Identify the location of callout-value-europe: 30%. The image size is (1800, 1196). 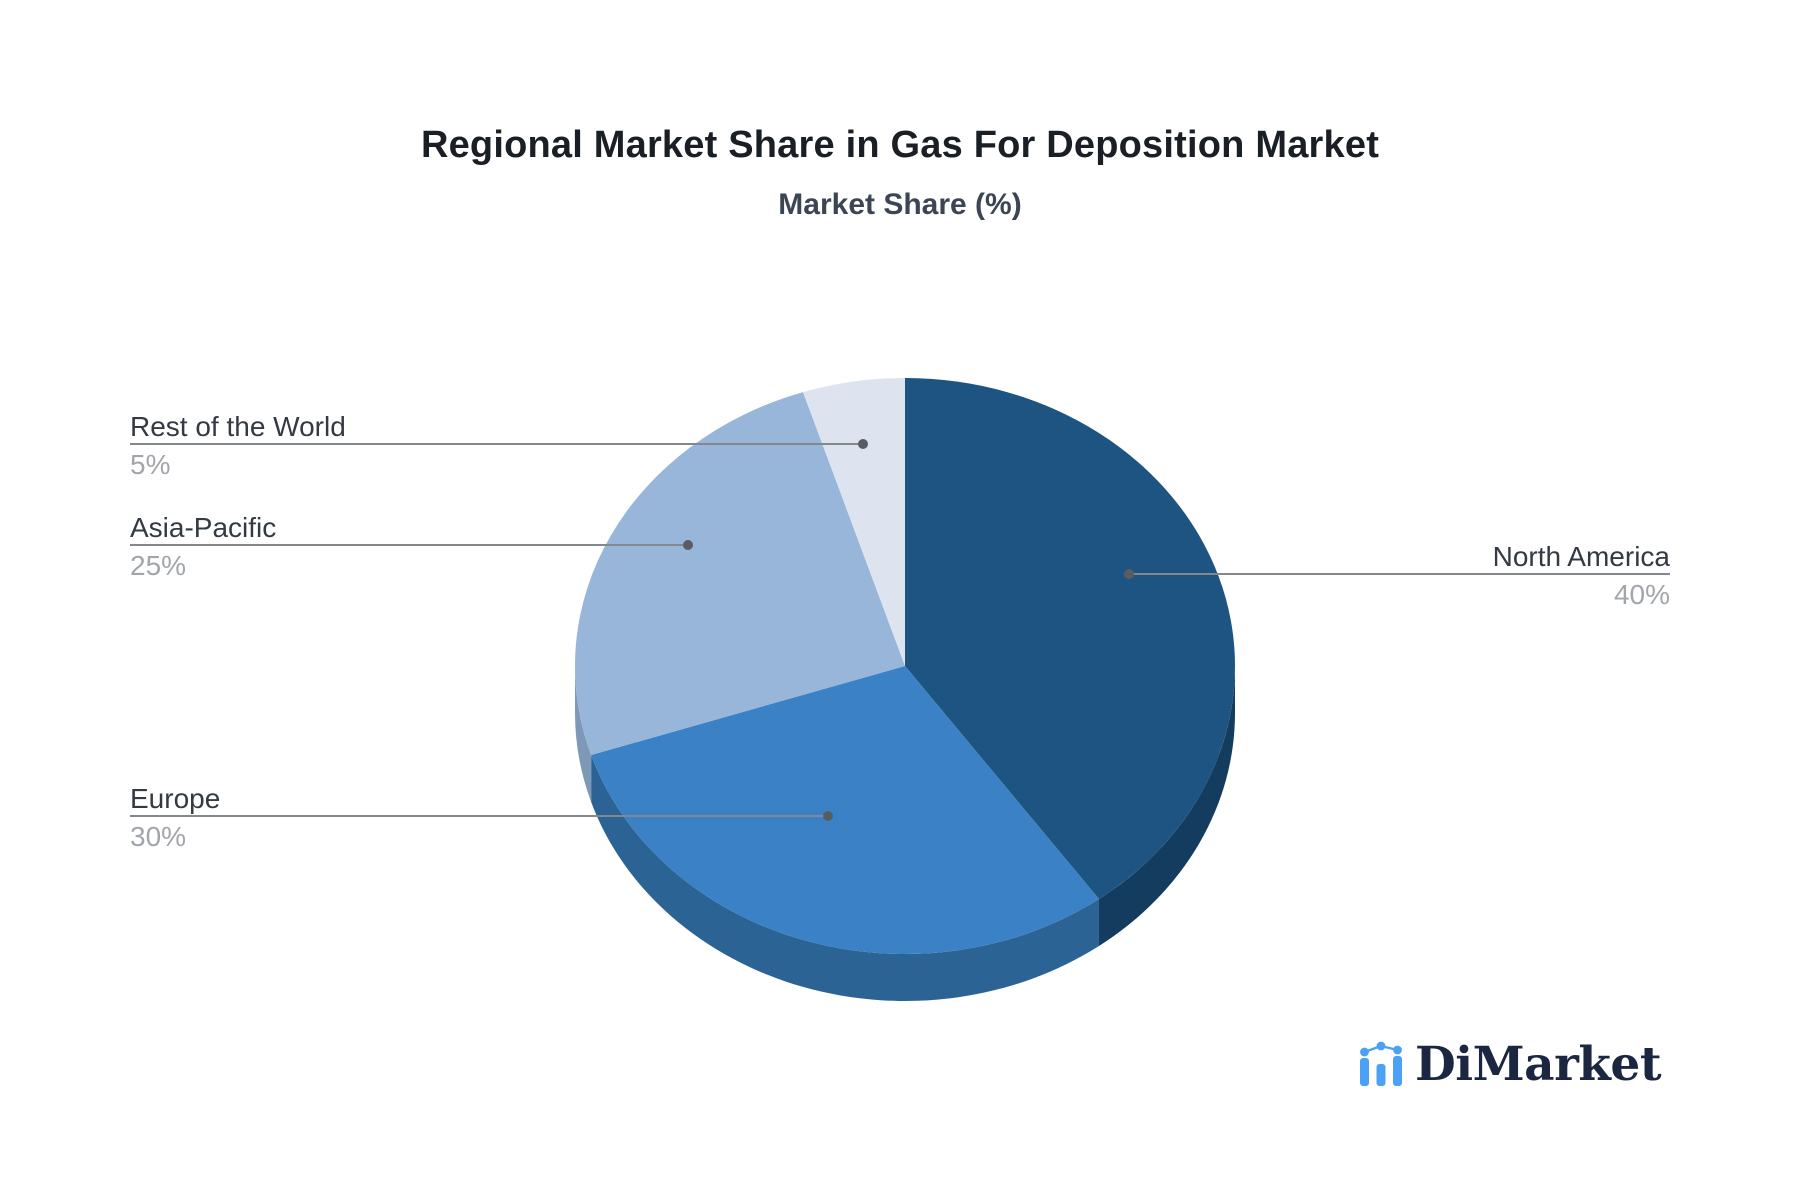
(158, 836).